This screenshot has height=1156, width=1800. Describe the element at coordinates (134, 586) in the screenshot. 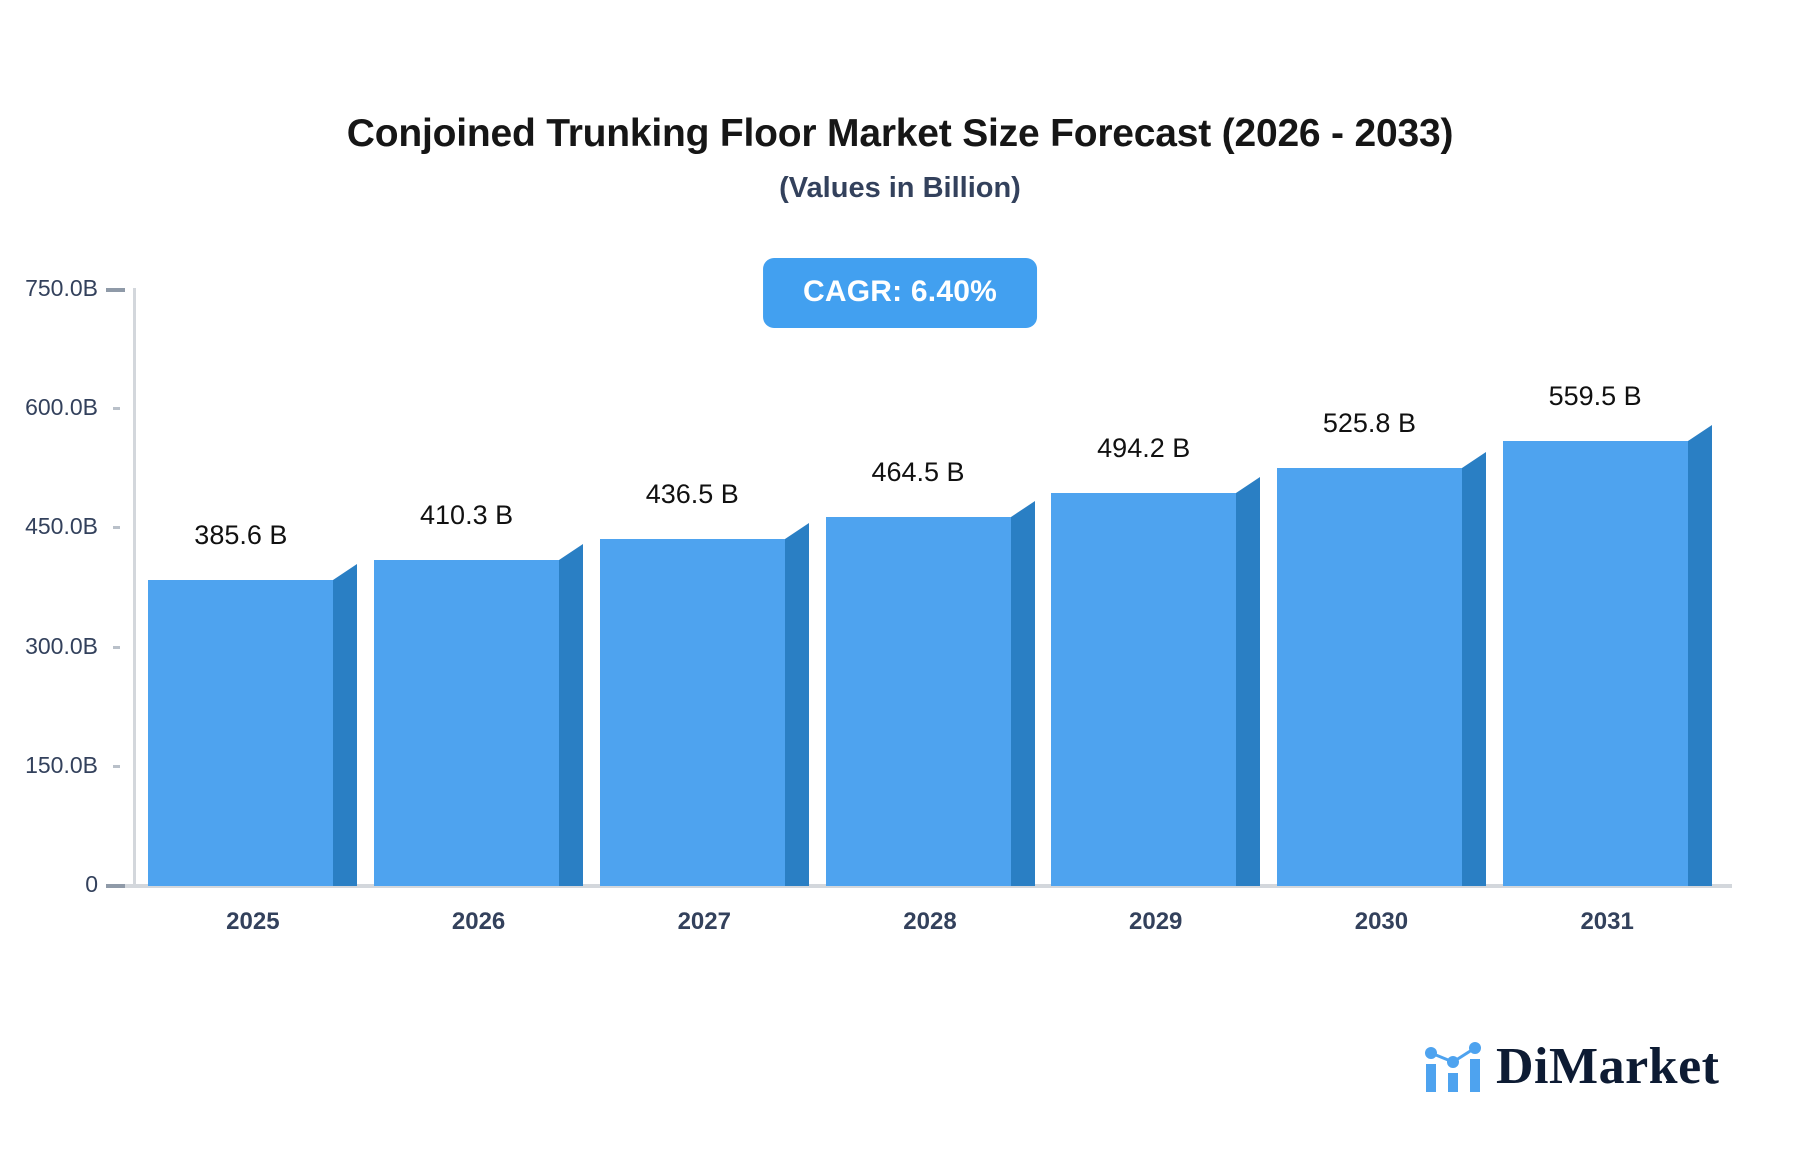

I see `y-axis-line` at that location.